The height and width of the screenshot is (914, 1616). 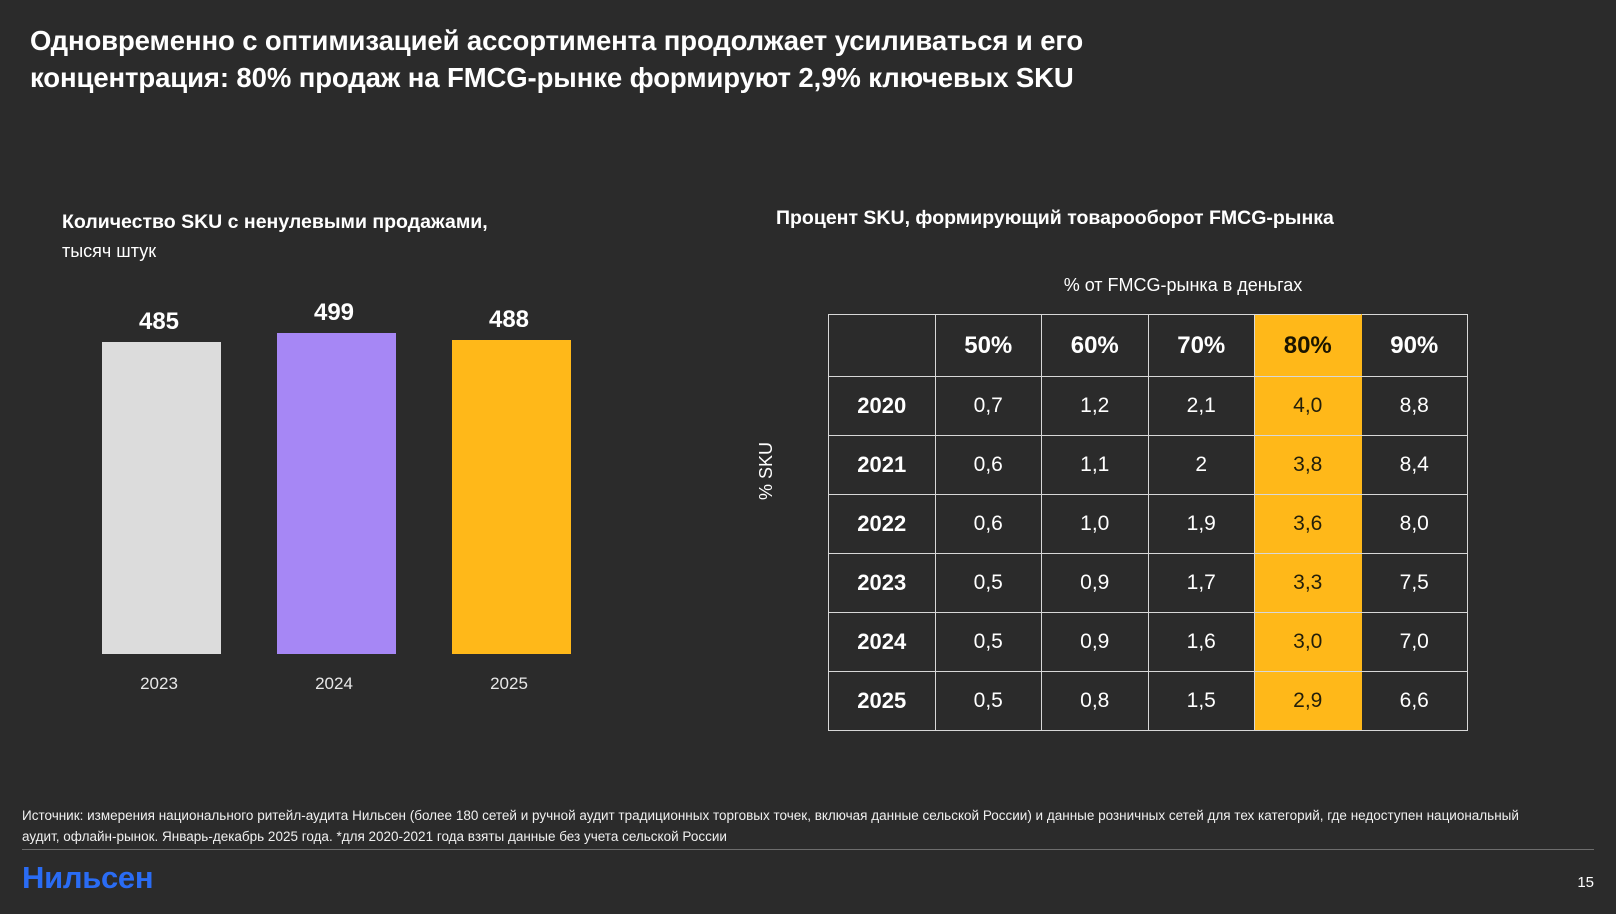 What do you see at coordinates (1201, 345) in the screenshot?
I see `table-column-header: 70%` at bounding box center [1201, 345].